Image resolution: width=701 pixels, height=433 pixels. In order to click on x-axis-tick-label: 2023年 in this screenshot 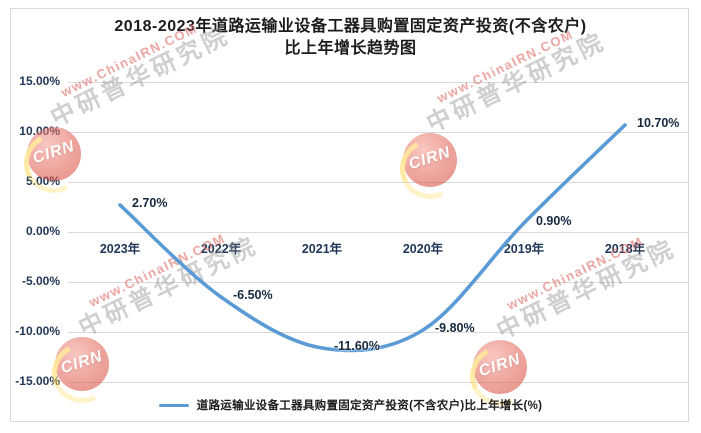, I will do `click(120, 249)`.